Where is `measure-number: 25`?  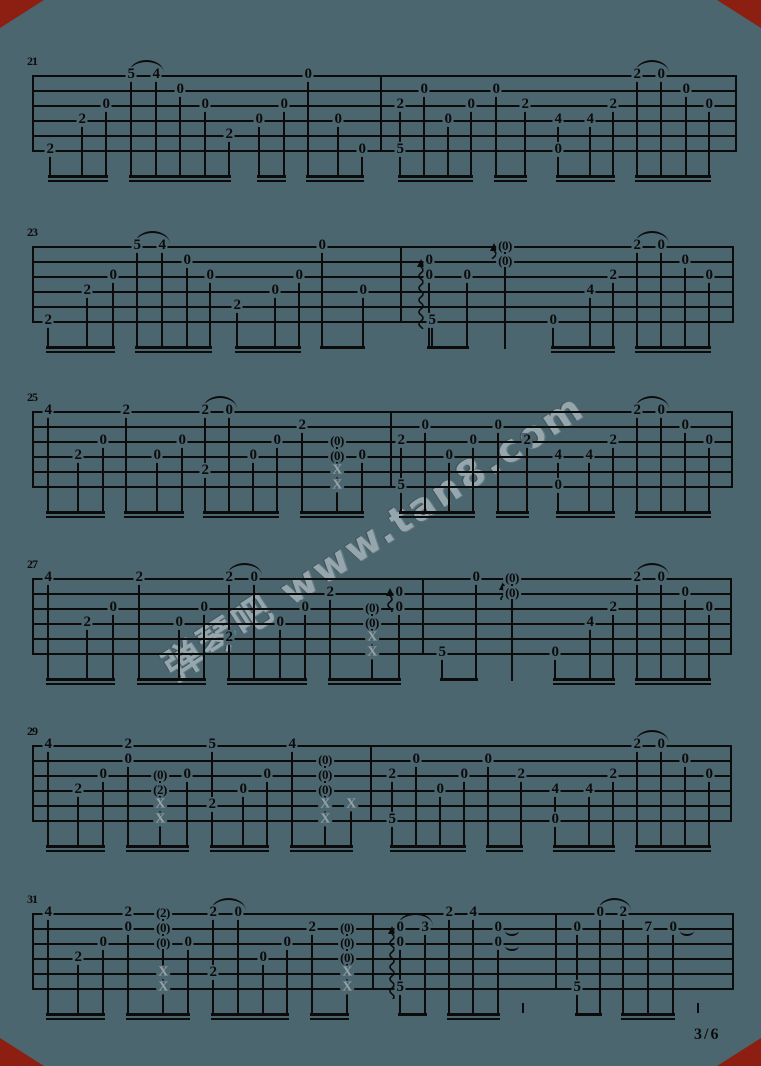
measure-number: 25 is located at coordinates (32, 397).